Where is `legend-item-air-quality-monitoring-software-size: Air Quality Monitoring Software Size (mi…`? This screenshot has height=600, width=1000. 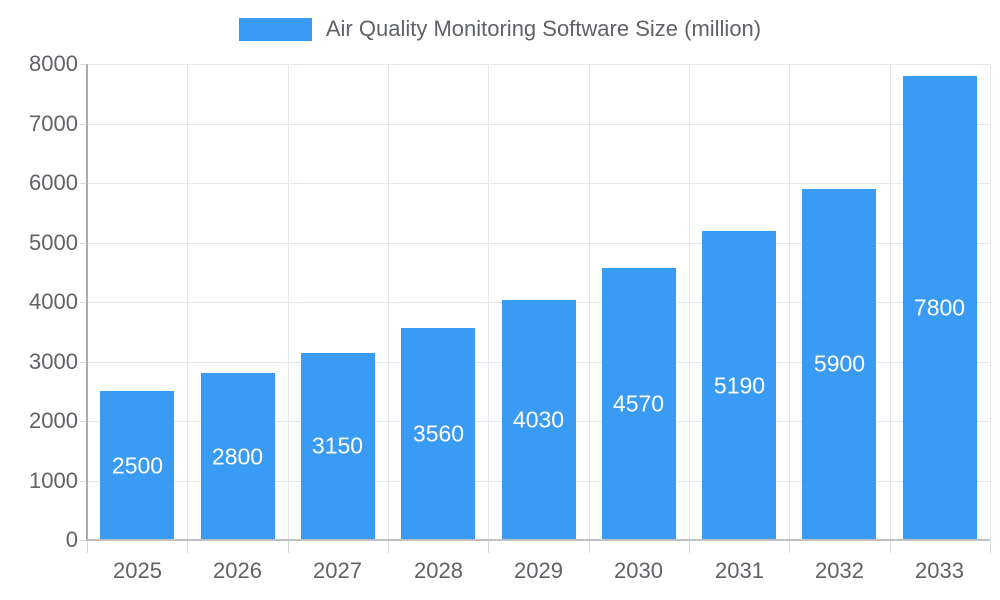 legend-item-air-quality-monitoring-software-size: Air Quality Monitoring Software Size (mi… is located at coordinates (500, 28).